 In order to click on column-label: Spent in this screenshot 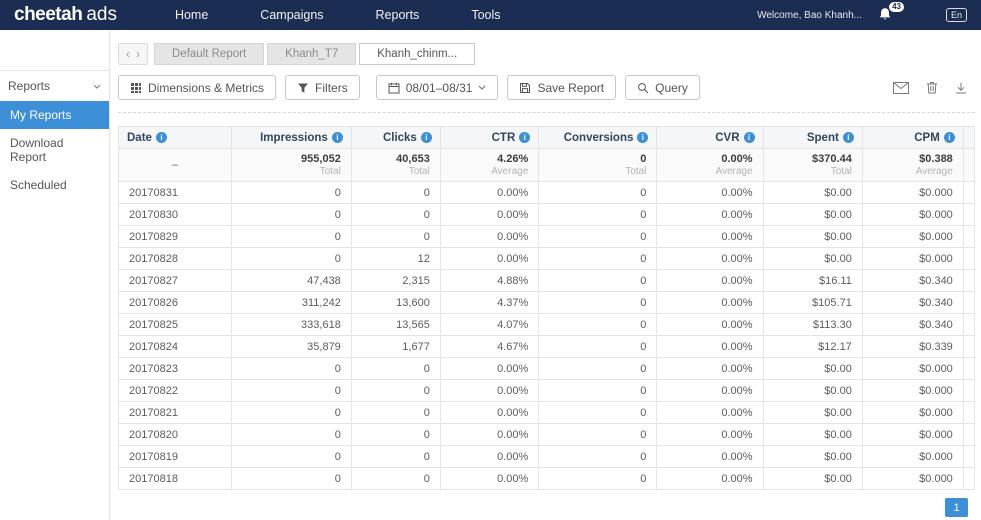, I will do `click(822, 137)`.